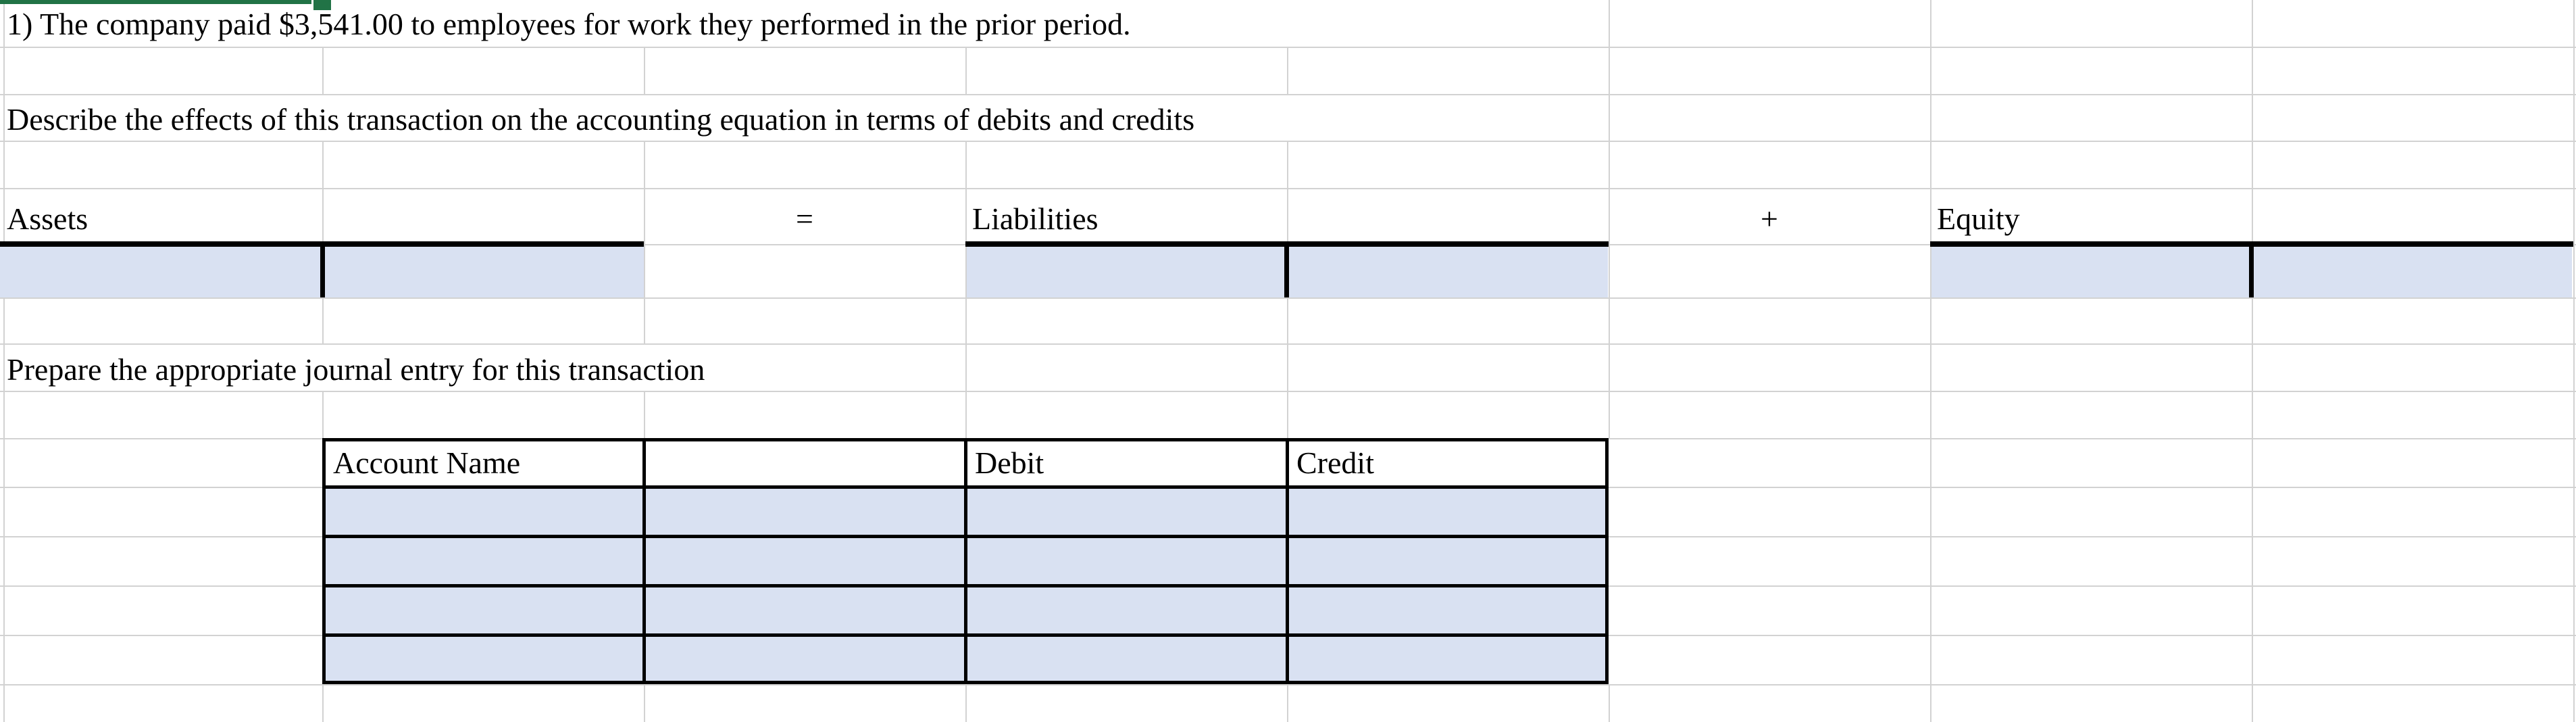 The height and width of the screenshot is (722, 2576). Describe the element at coordinates (1009, 462) in the screenshot. I see `debit-header: Debit` at that location.